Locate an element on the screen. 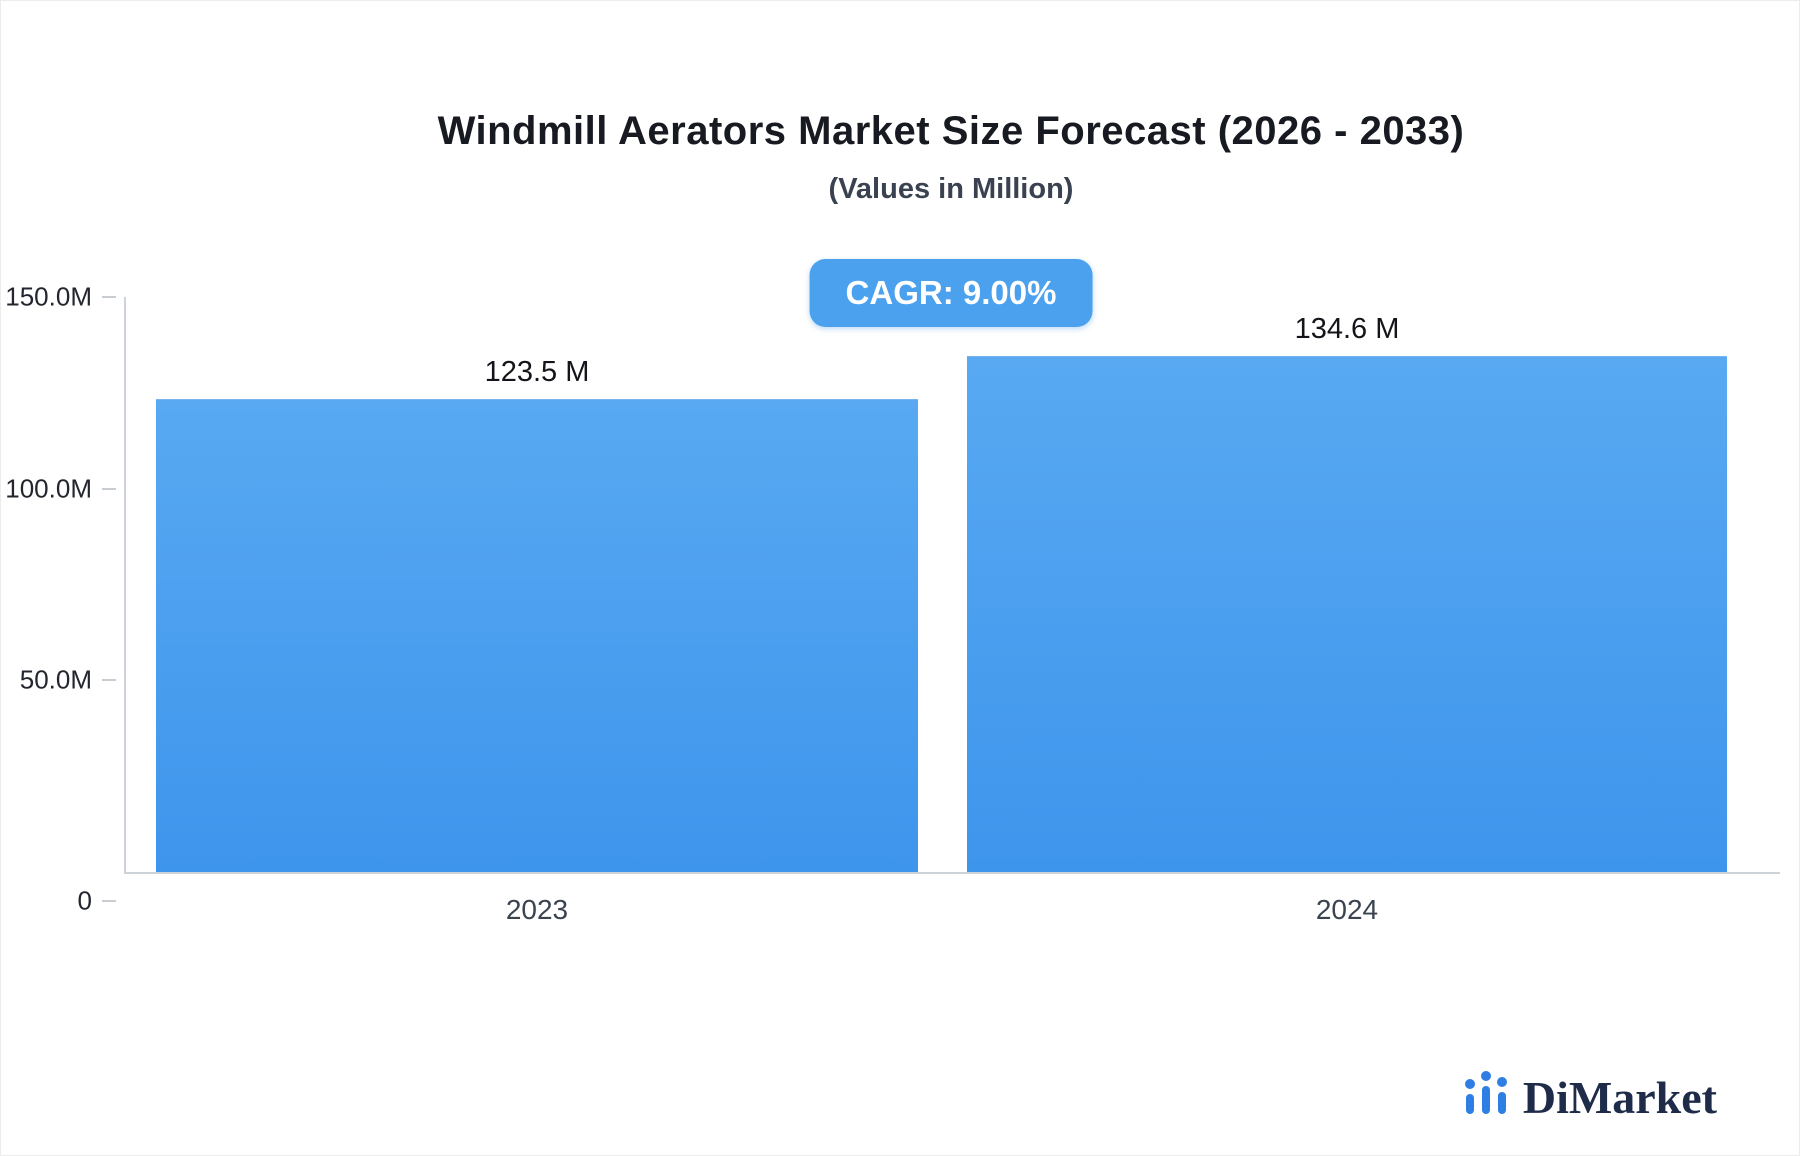  x-axis-label-2023: 2023 is located at coordinates (537, 909).